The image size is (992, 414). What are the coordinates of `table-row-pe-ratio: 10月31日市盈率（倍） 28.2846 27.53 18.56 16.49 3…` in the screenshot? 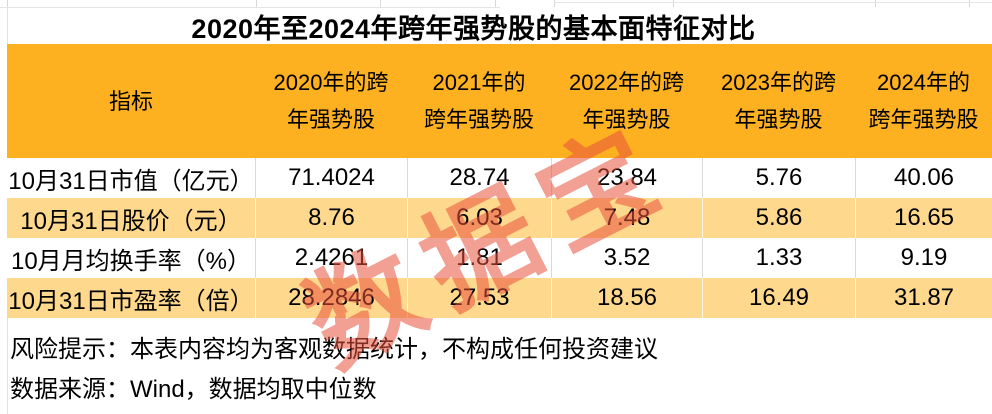 It's located at (499, 298).